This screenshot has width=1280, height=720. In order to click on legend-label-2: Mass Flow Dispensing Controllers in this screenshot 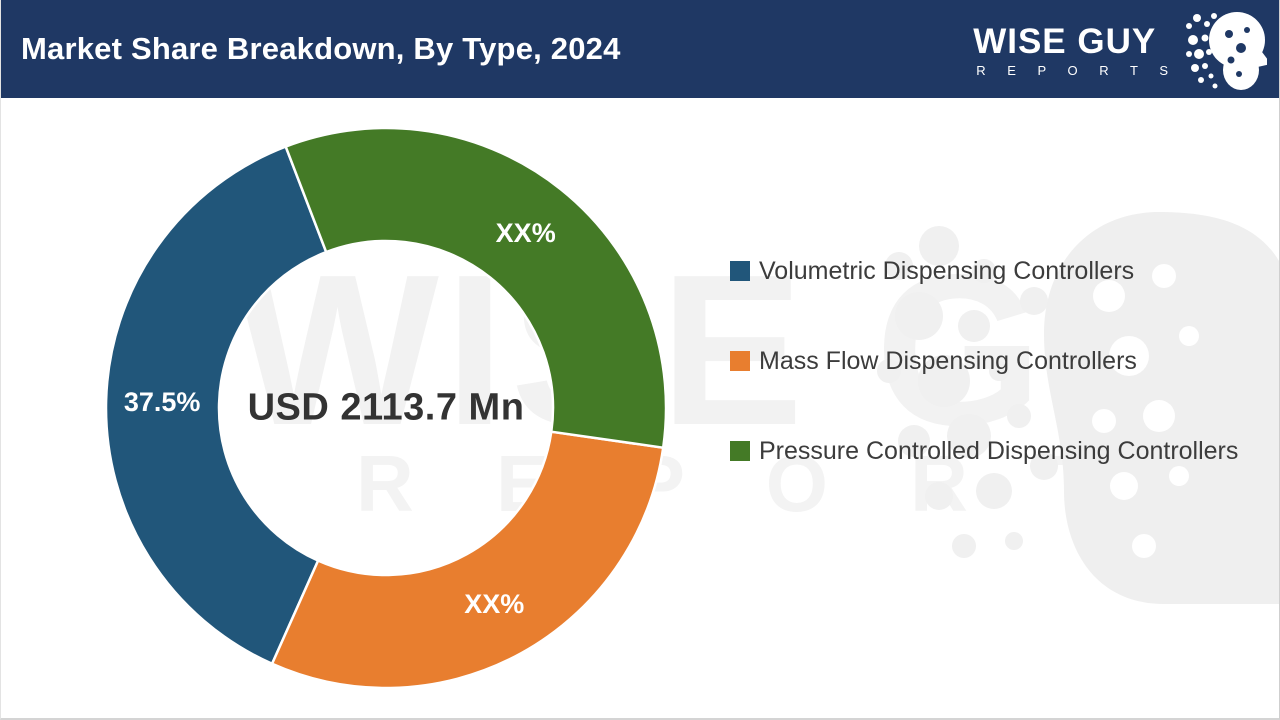, I will do `click(948, 360)`.